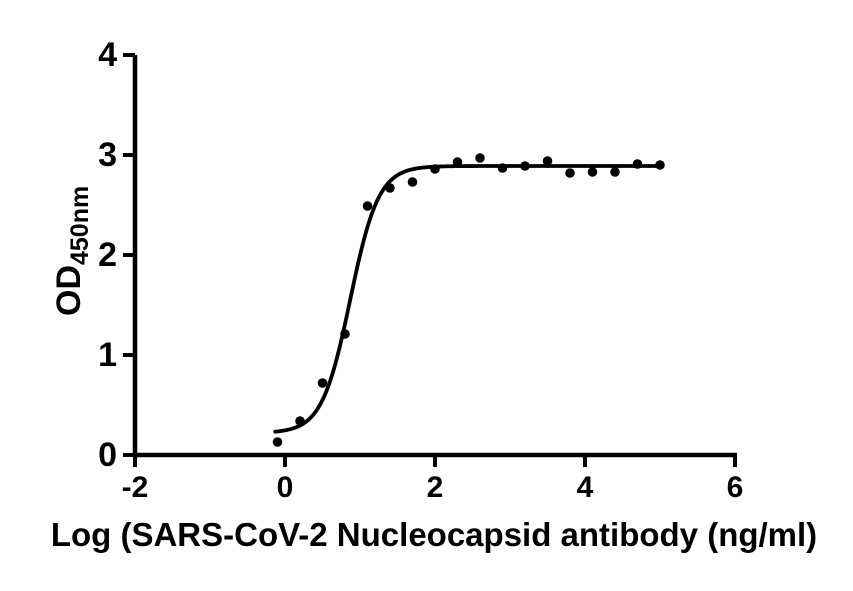 Image resolution: width=853 pixels, height=591 pixels. What do you see at coordinates (107, 255) in the screenshot?
I see `y-tick-label: 2` at bounding box center [107, 255].